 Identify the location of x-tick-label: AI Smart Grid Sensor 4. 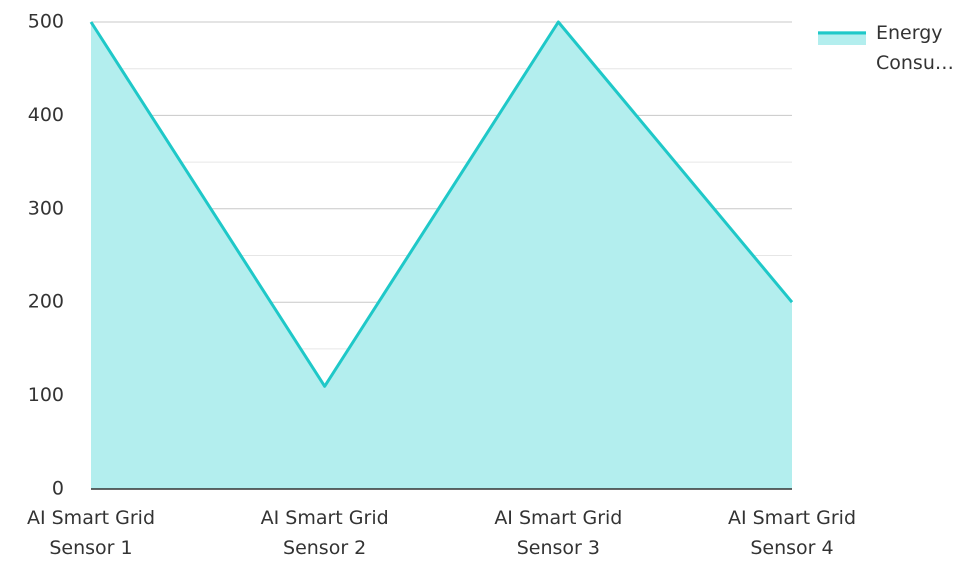
(792, 533).